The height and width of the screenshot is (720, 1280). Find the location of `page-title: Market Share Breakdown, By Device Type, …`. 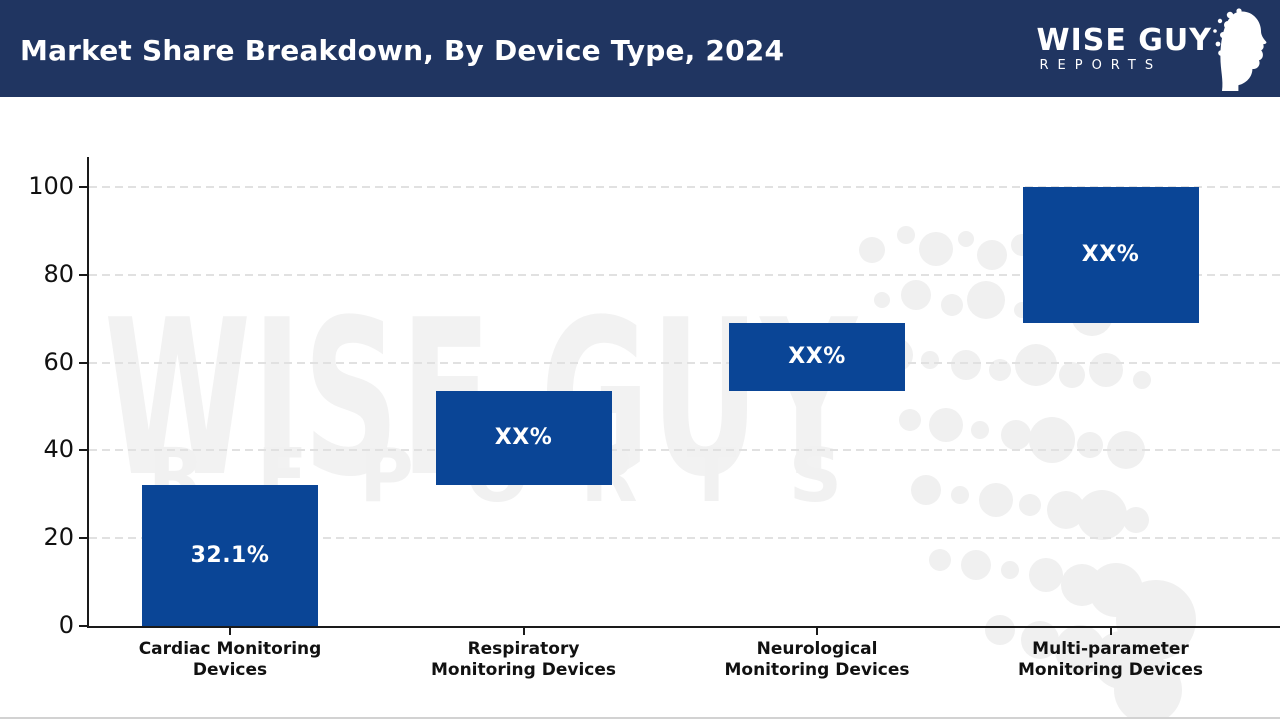

page-title: Market Share Breakdown, By Device Type, … is located at coordinates (402, 50).